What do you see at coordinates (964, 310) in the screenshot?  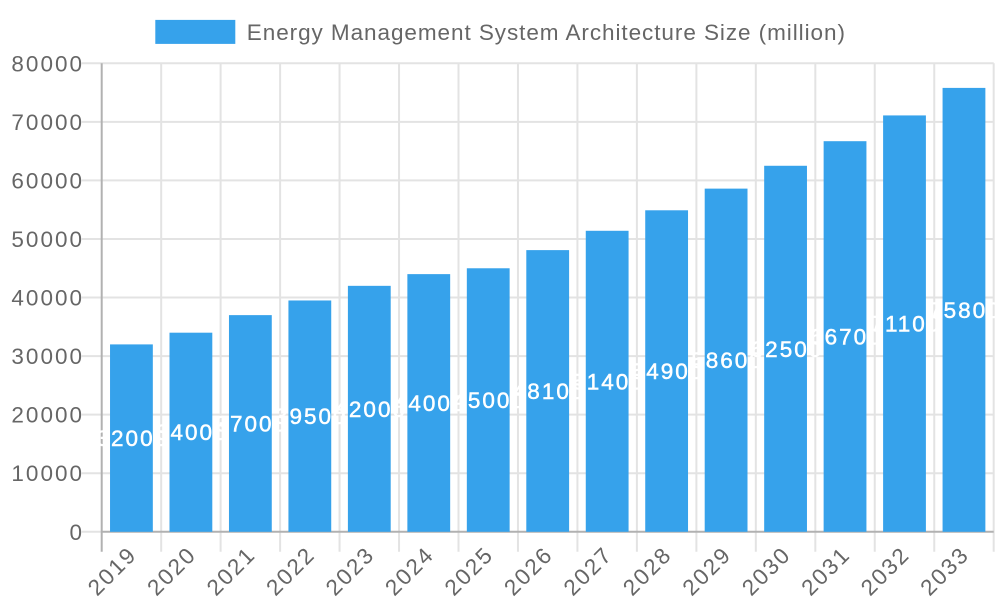 I see `svg-text: 75800` at bounding box center [964, 310].